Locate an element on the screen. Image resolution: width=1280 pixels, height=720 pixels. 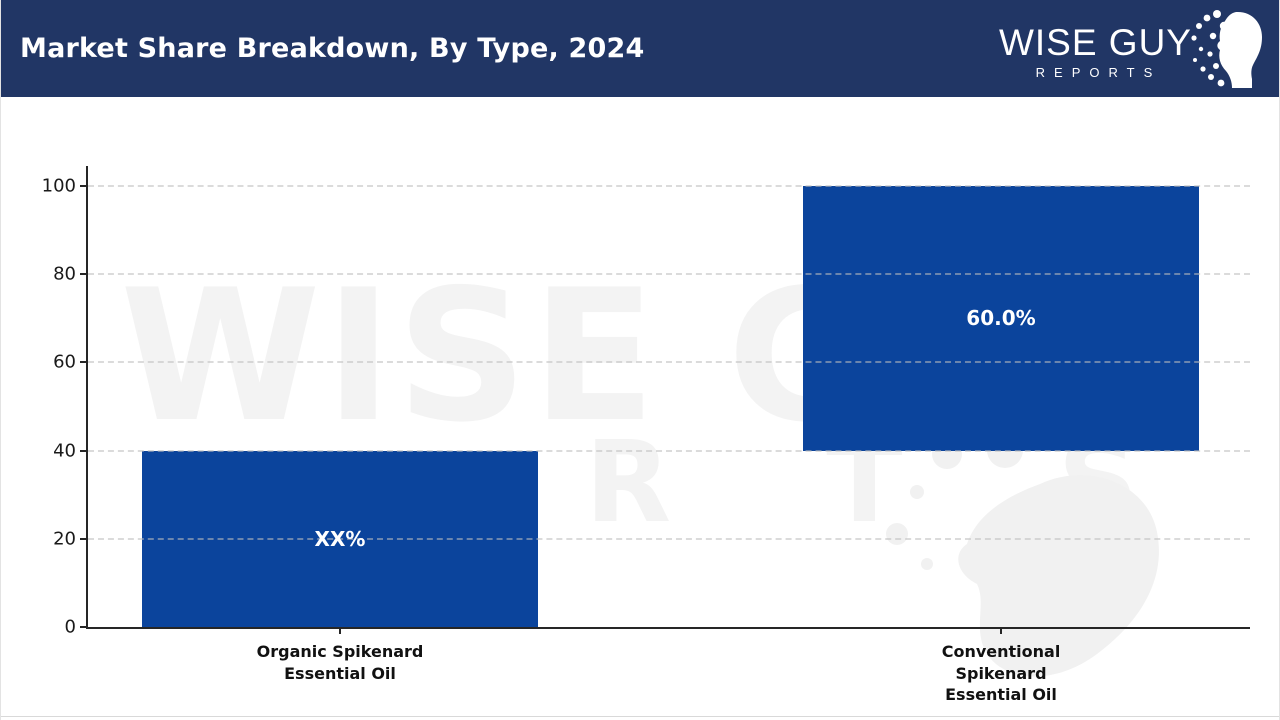
bar-value-label: XX% is located at coordinates (340, 538).